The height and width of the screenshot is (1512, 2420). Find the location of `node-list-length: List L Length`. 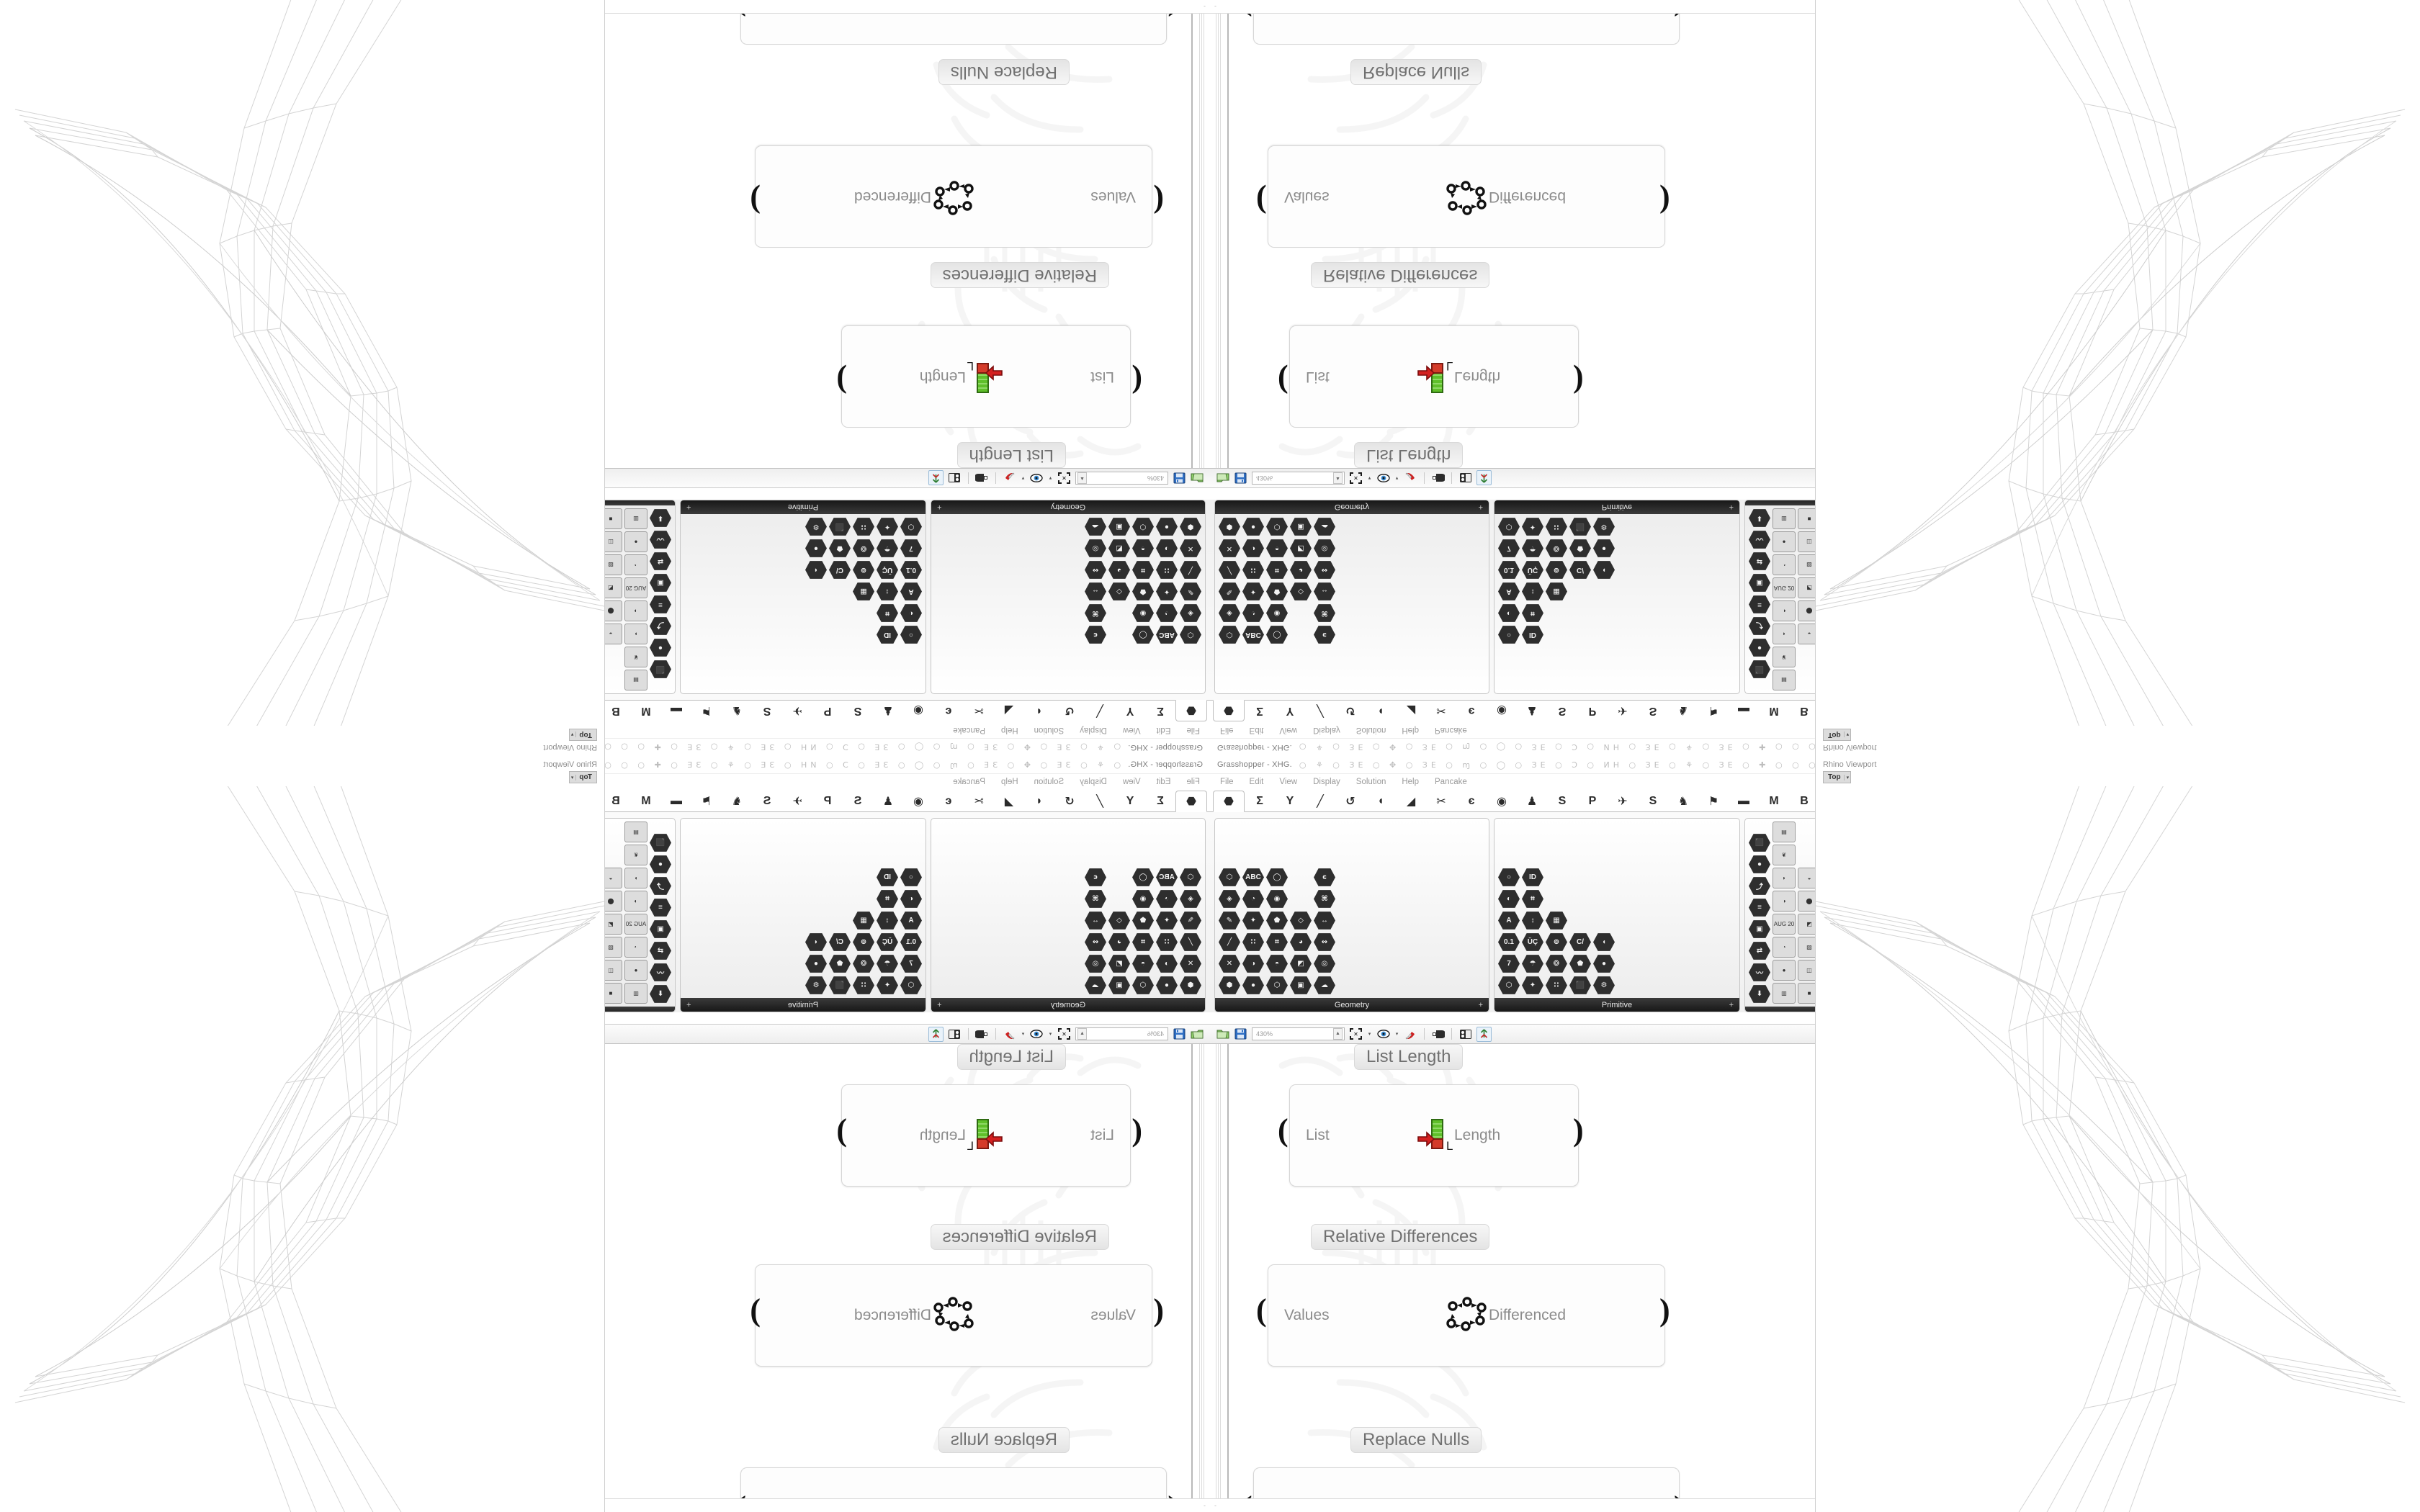

node-list-length: List L Length is located at coordinates (1434, 376).